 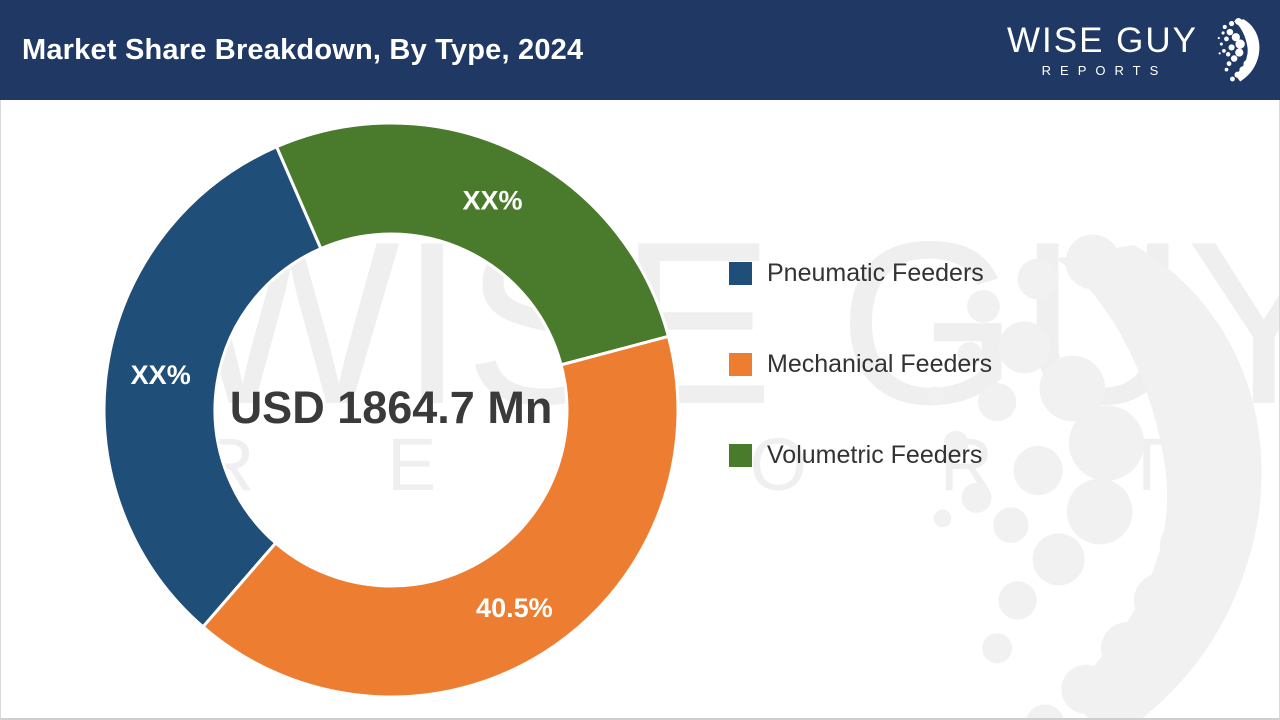 I want to click on donut-segment-volumetric-feeders, so click(x=472, y=244).